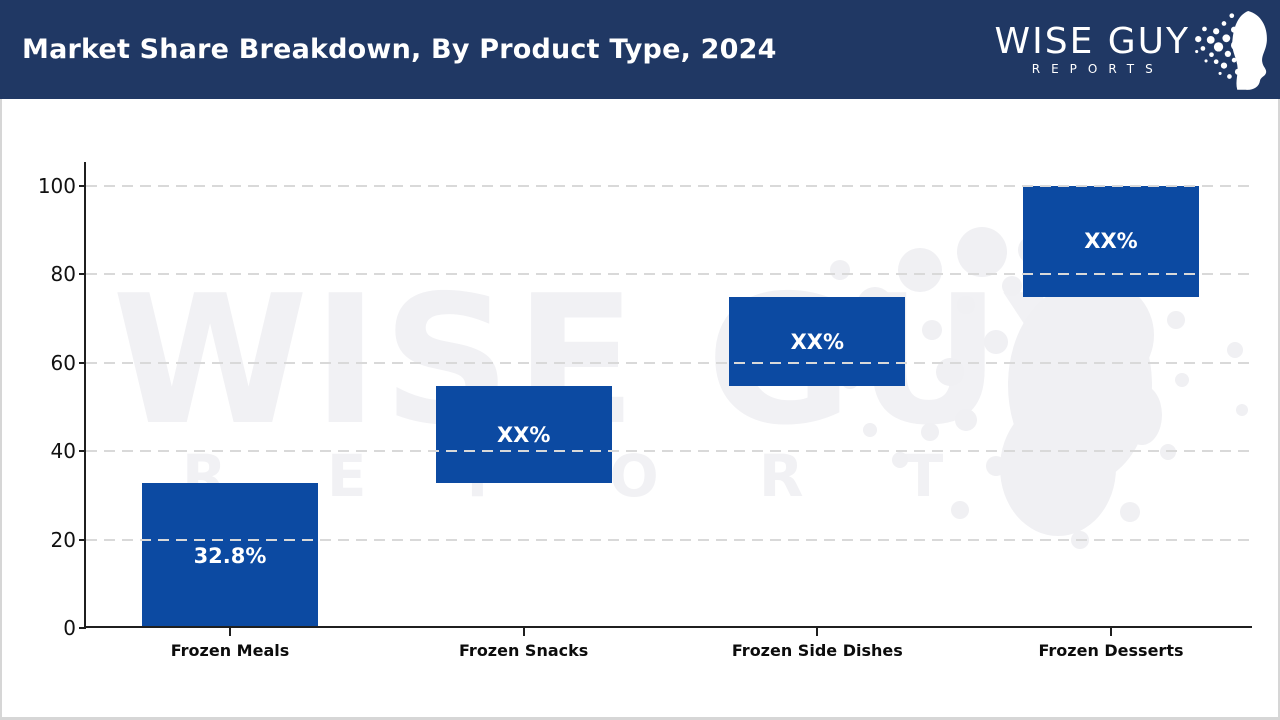 The height and width of the screenshot is (720, 1280). What do you see at coordinates (63, 362) in the screenshot?
I see `y-tick-label: 60` at bounding box center [63, 362].